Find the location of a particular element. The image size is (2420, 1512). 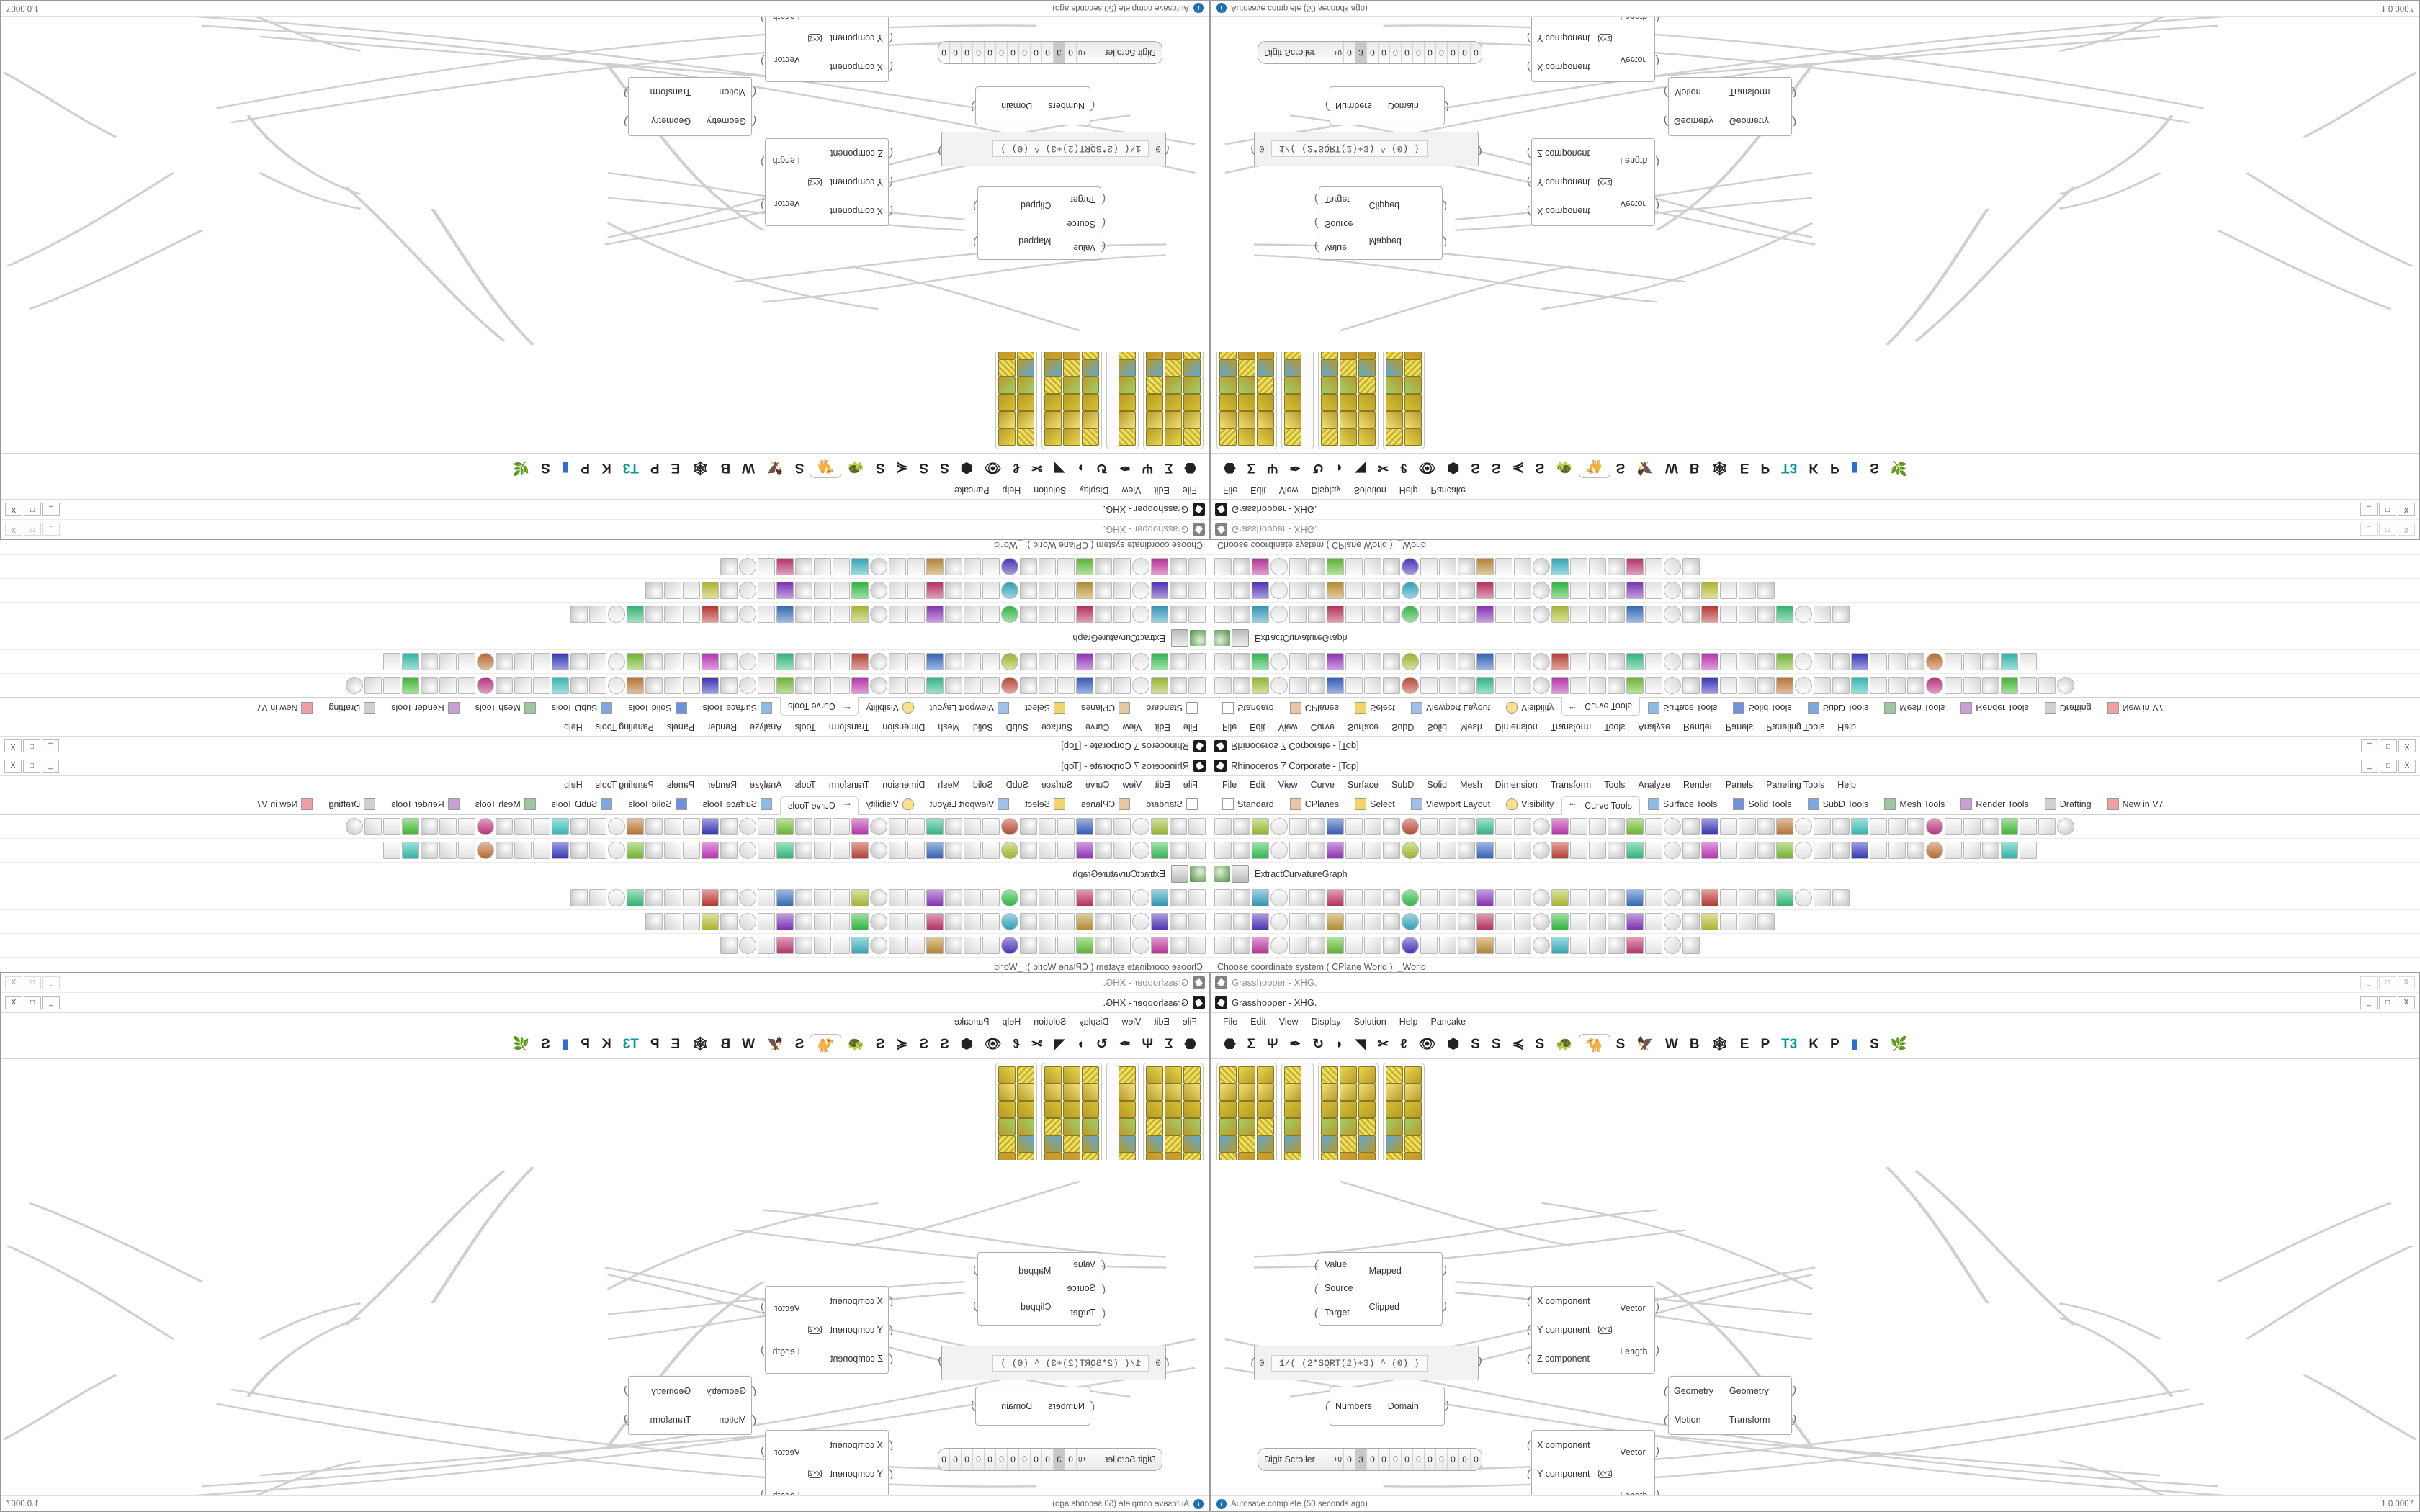

rhino-tab-select: Select is located at coordinates (1375, 708).